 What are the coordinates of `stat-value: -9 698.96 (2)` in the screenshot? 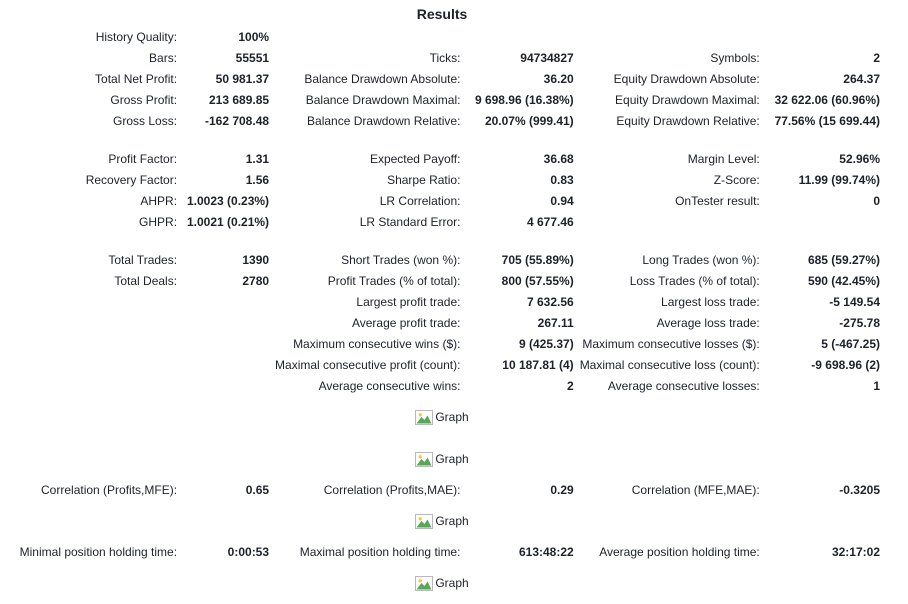 It's located at (845, 365).